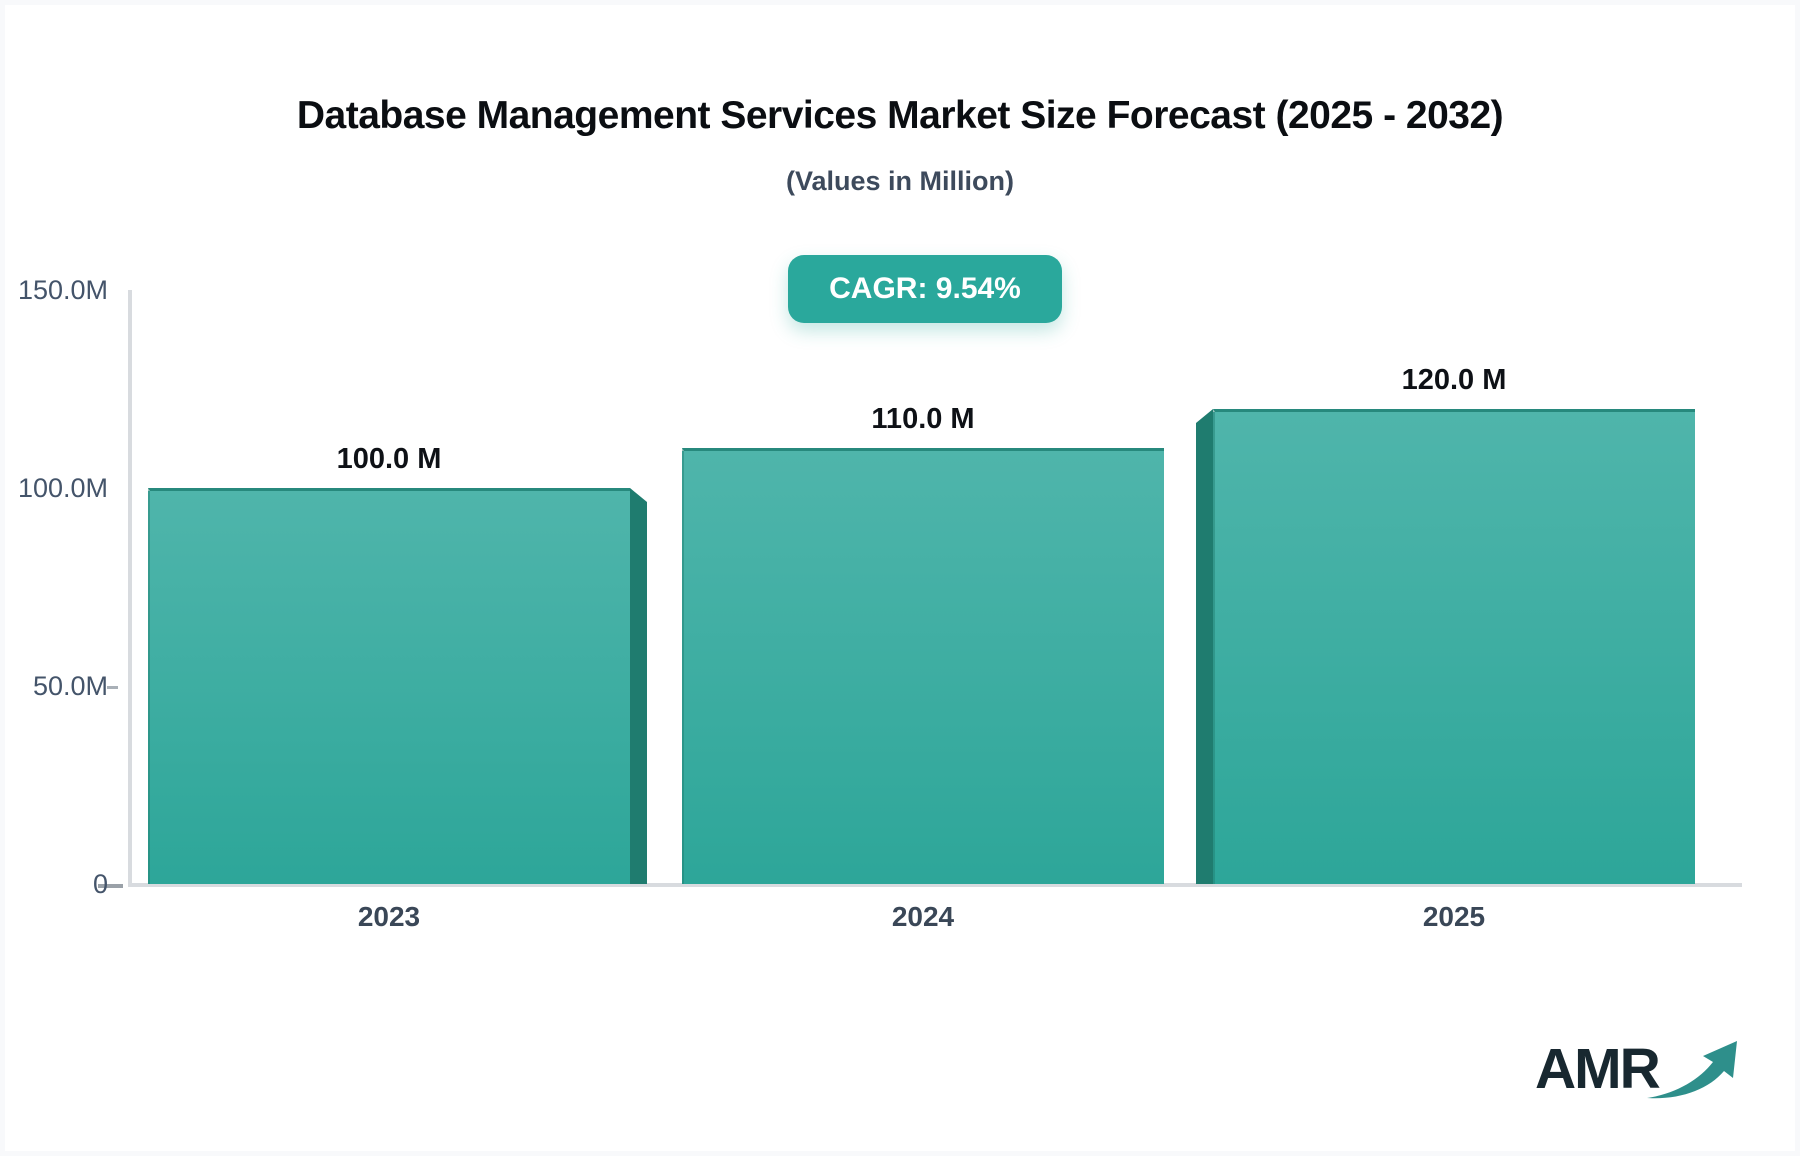 This screenshot has width=1800, height=1156. Describe the element at coordinates (70, 686) in the screenshot. I see `y-axis-label: 50.0M` at that location.